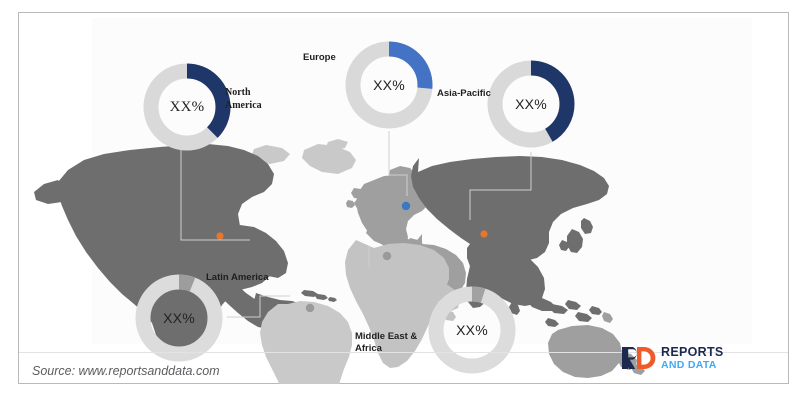 The image size is (800, 400). I want to click on donut-value-middle-east-africa: XX%, so click(472, 330).